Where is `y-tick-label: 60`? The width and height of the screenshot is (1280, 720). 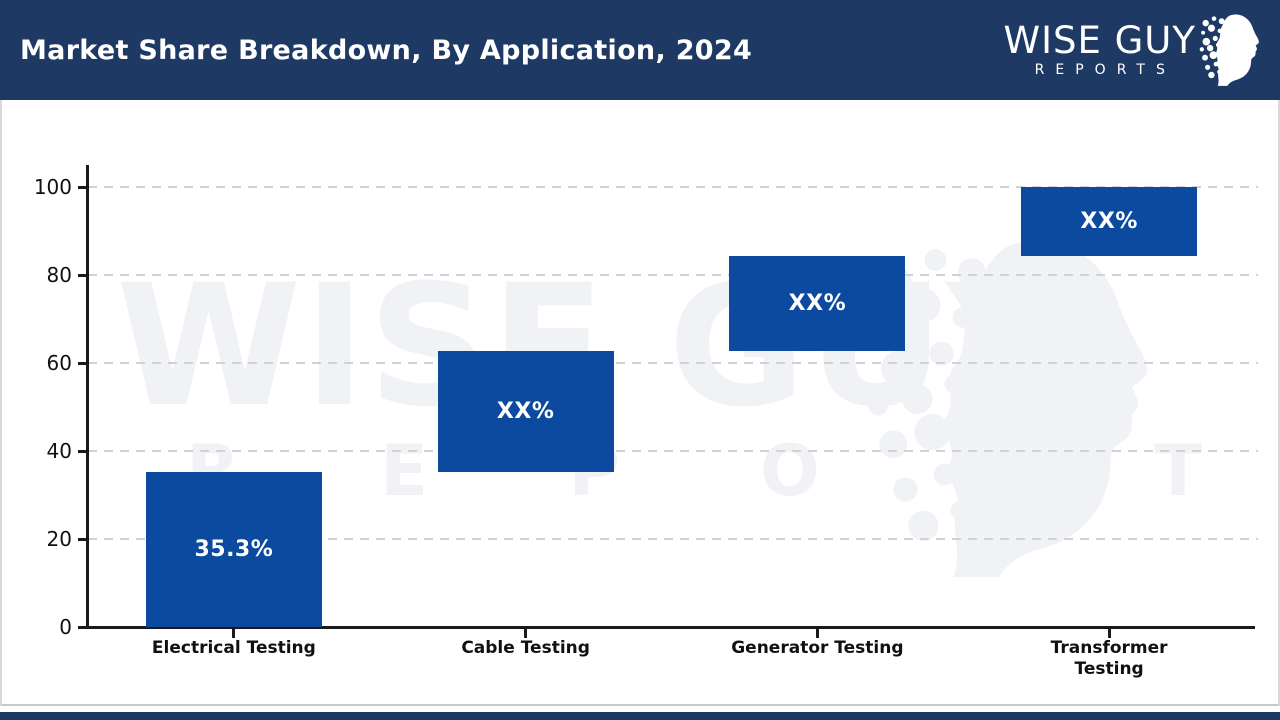
y-tick-label: 60 is located at coordinates (59, 363).